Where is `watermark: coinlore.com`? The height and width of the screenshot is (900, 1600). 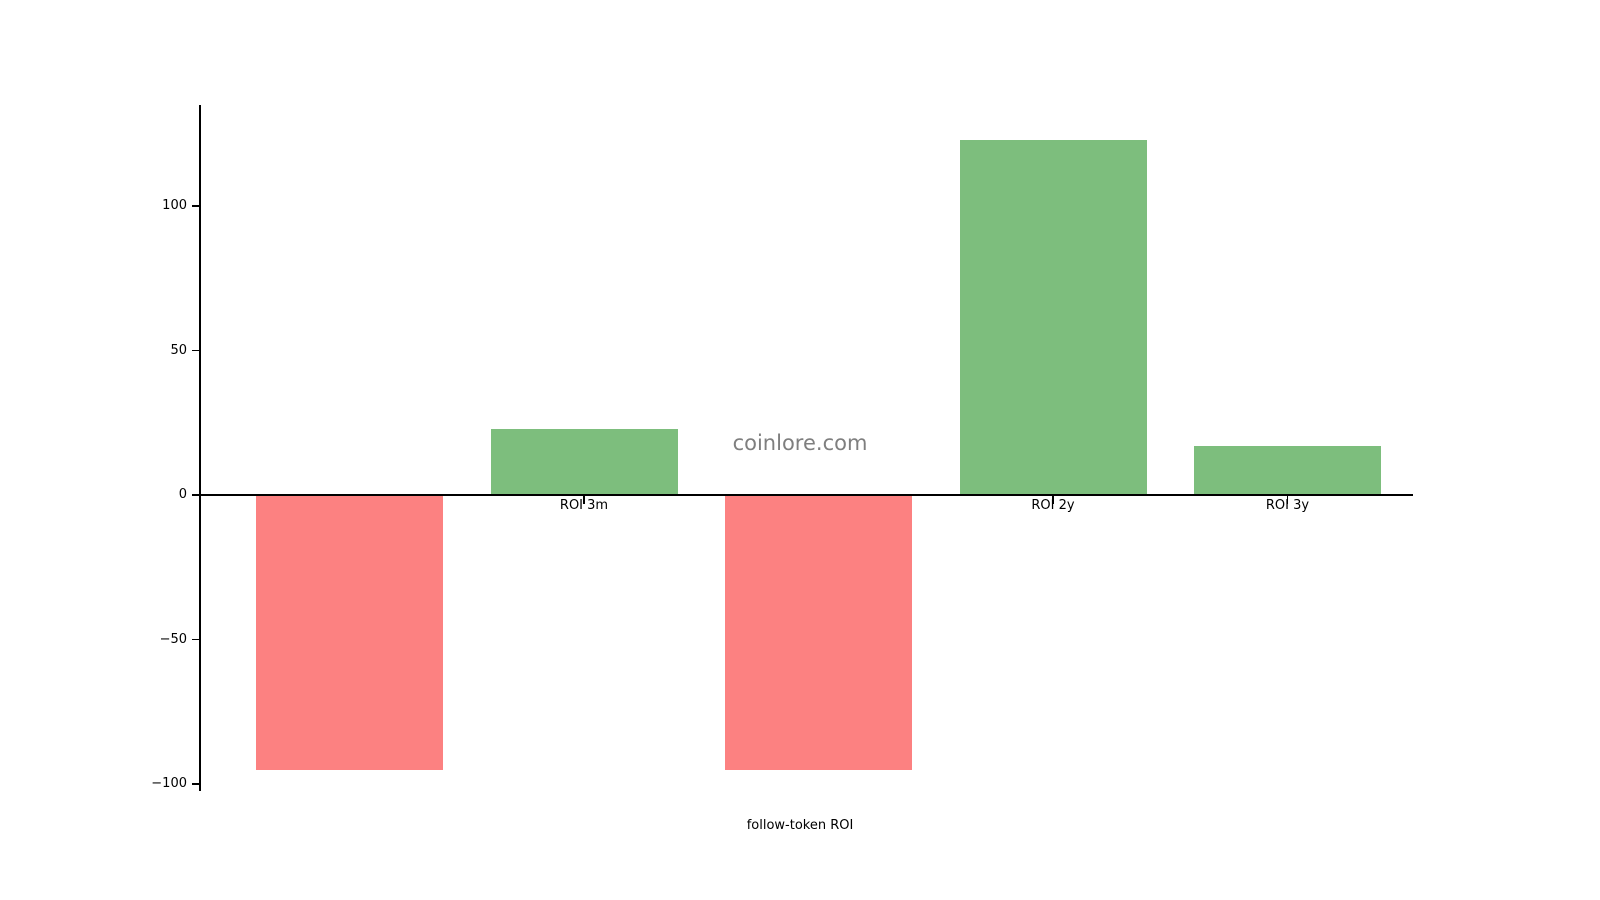 watermark: coinlore.com is located at coordinates (800, 443).